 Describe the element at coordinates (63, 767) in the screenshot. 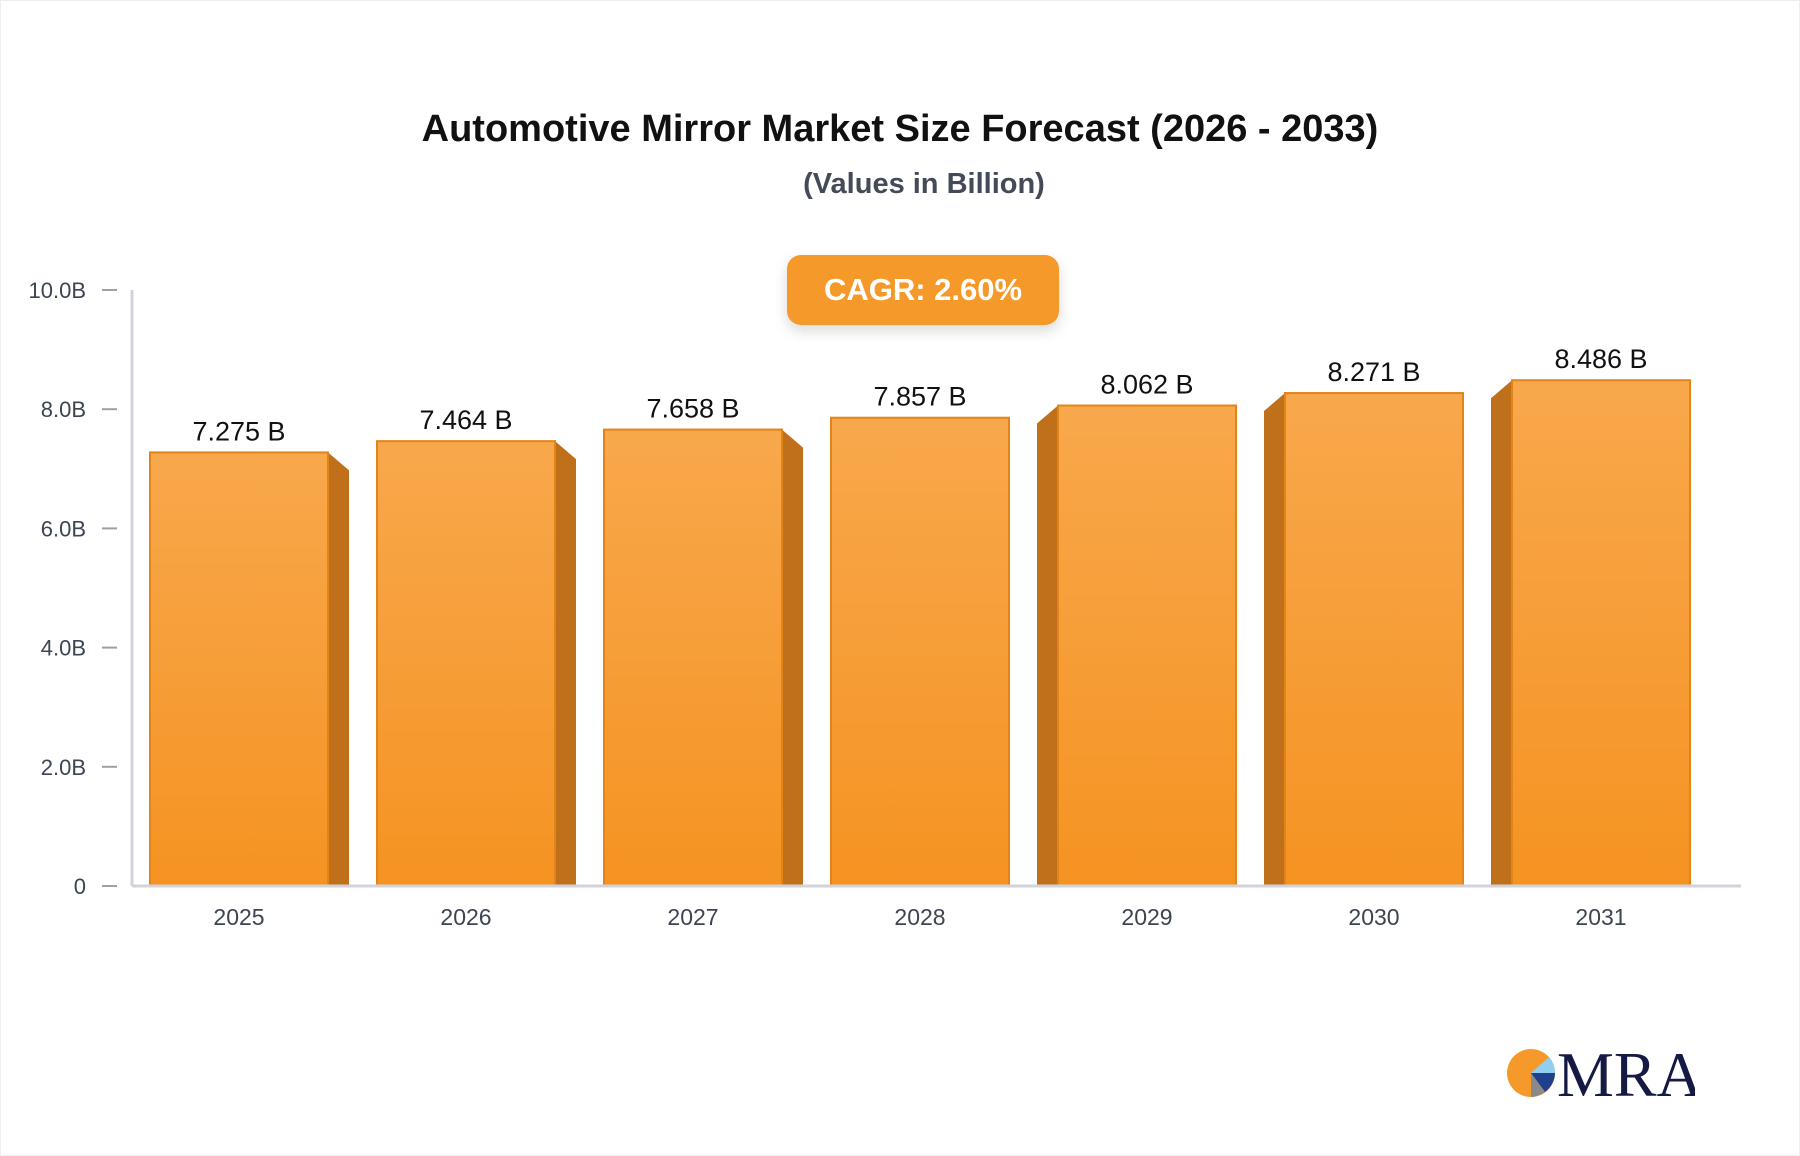

I see `y-tick-label: 2.0B` at that location.